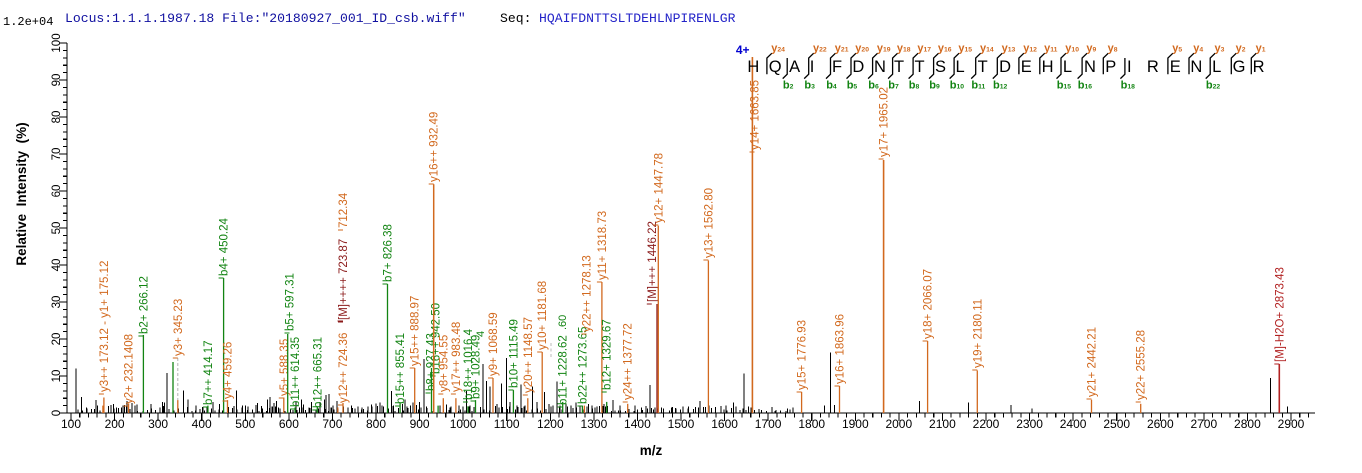 The height and width of the screenshot is (473, 1362). Describe the element at coordinates (435, 147) in the screenshot. I see `svg-text: y16++ 932.49` at that location.